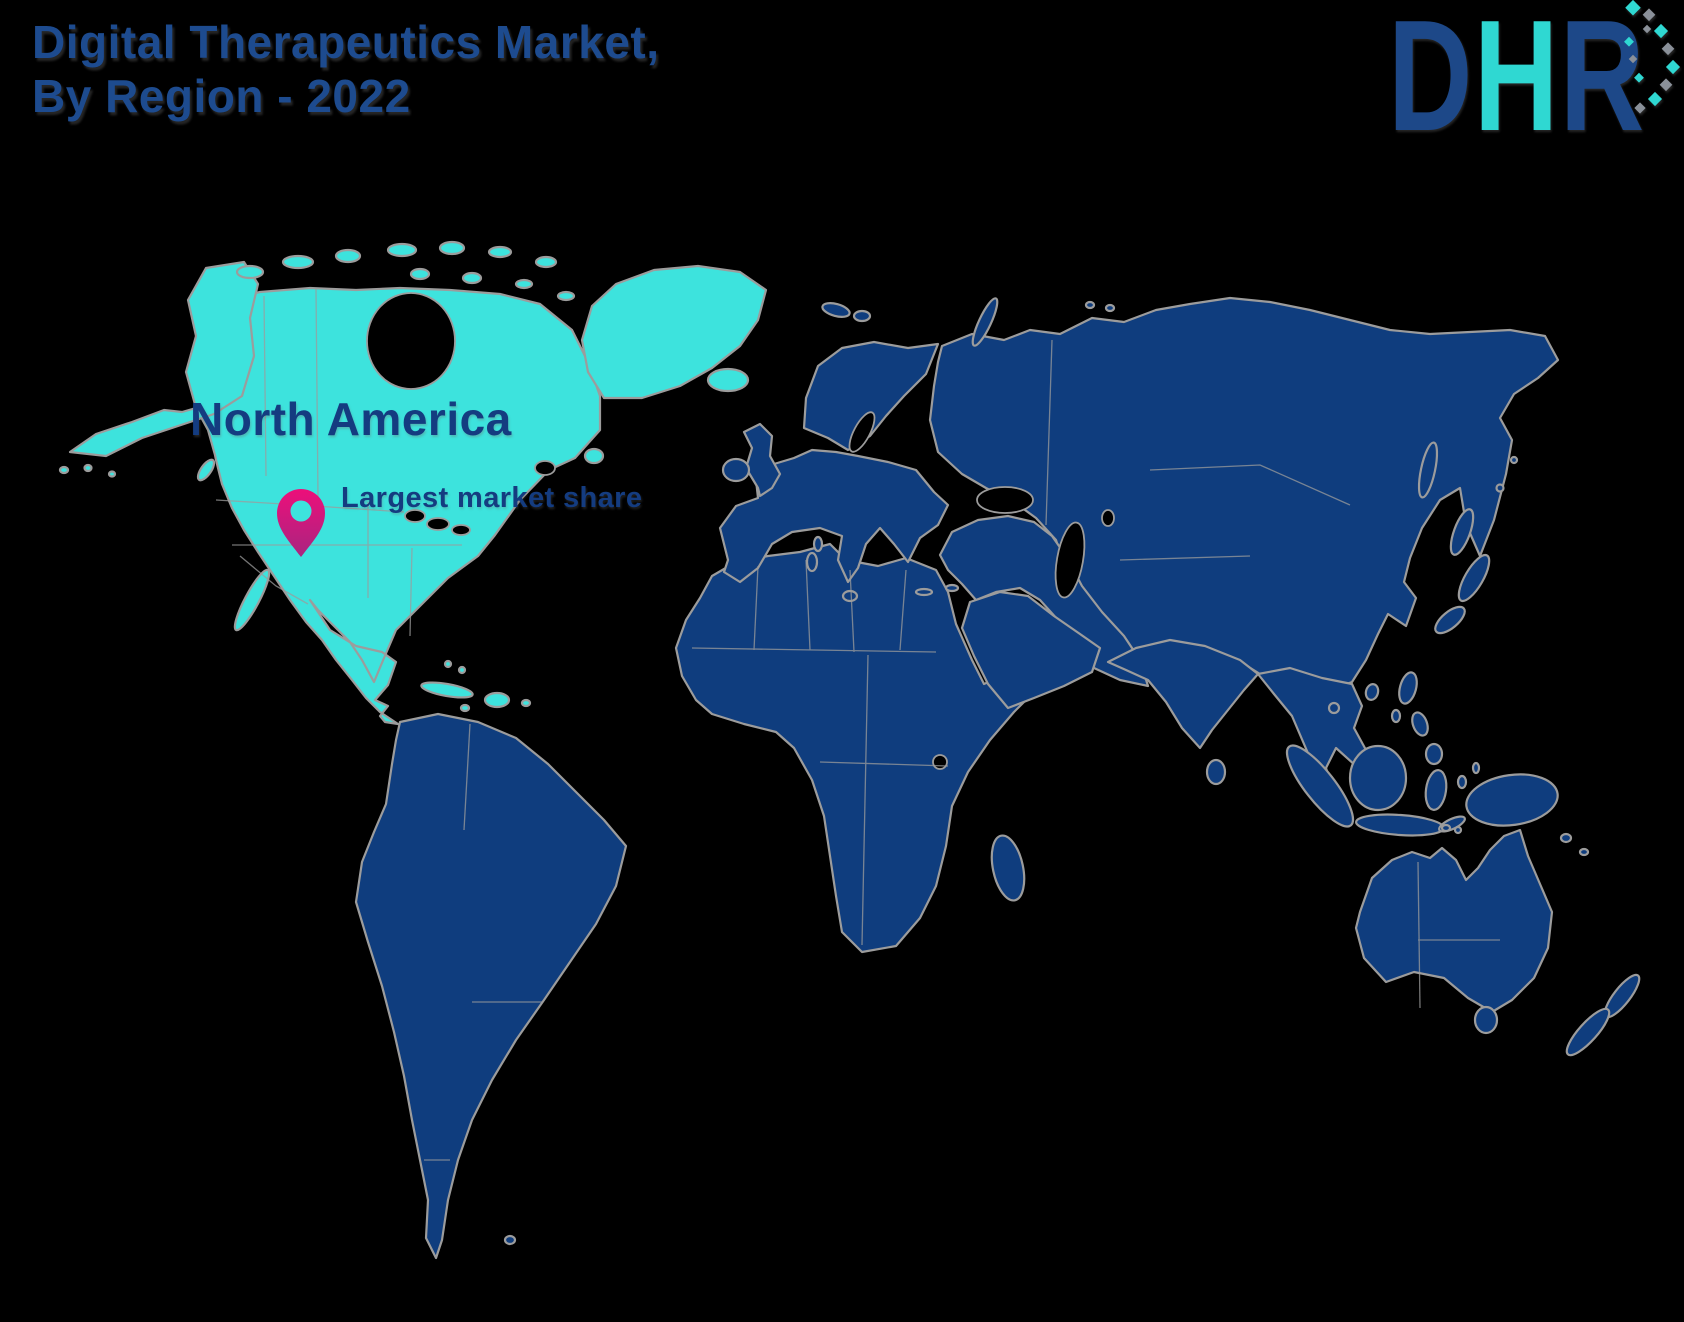 The width and height of the screenshot is (1684, 1322). I want to click on location-pin-icon, so click(301, 523).